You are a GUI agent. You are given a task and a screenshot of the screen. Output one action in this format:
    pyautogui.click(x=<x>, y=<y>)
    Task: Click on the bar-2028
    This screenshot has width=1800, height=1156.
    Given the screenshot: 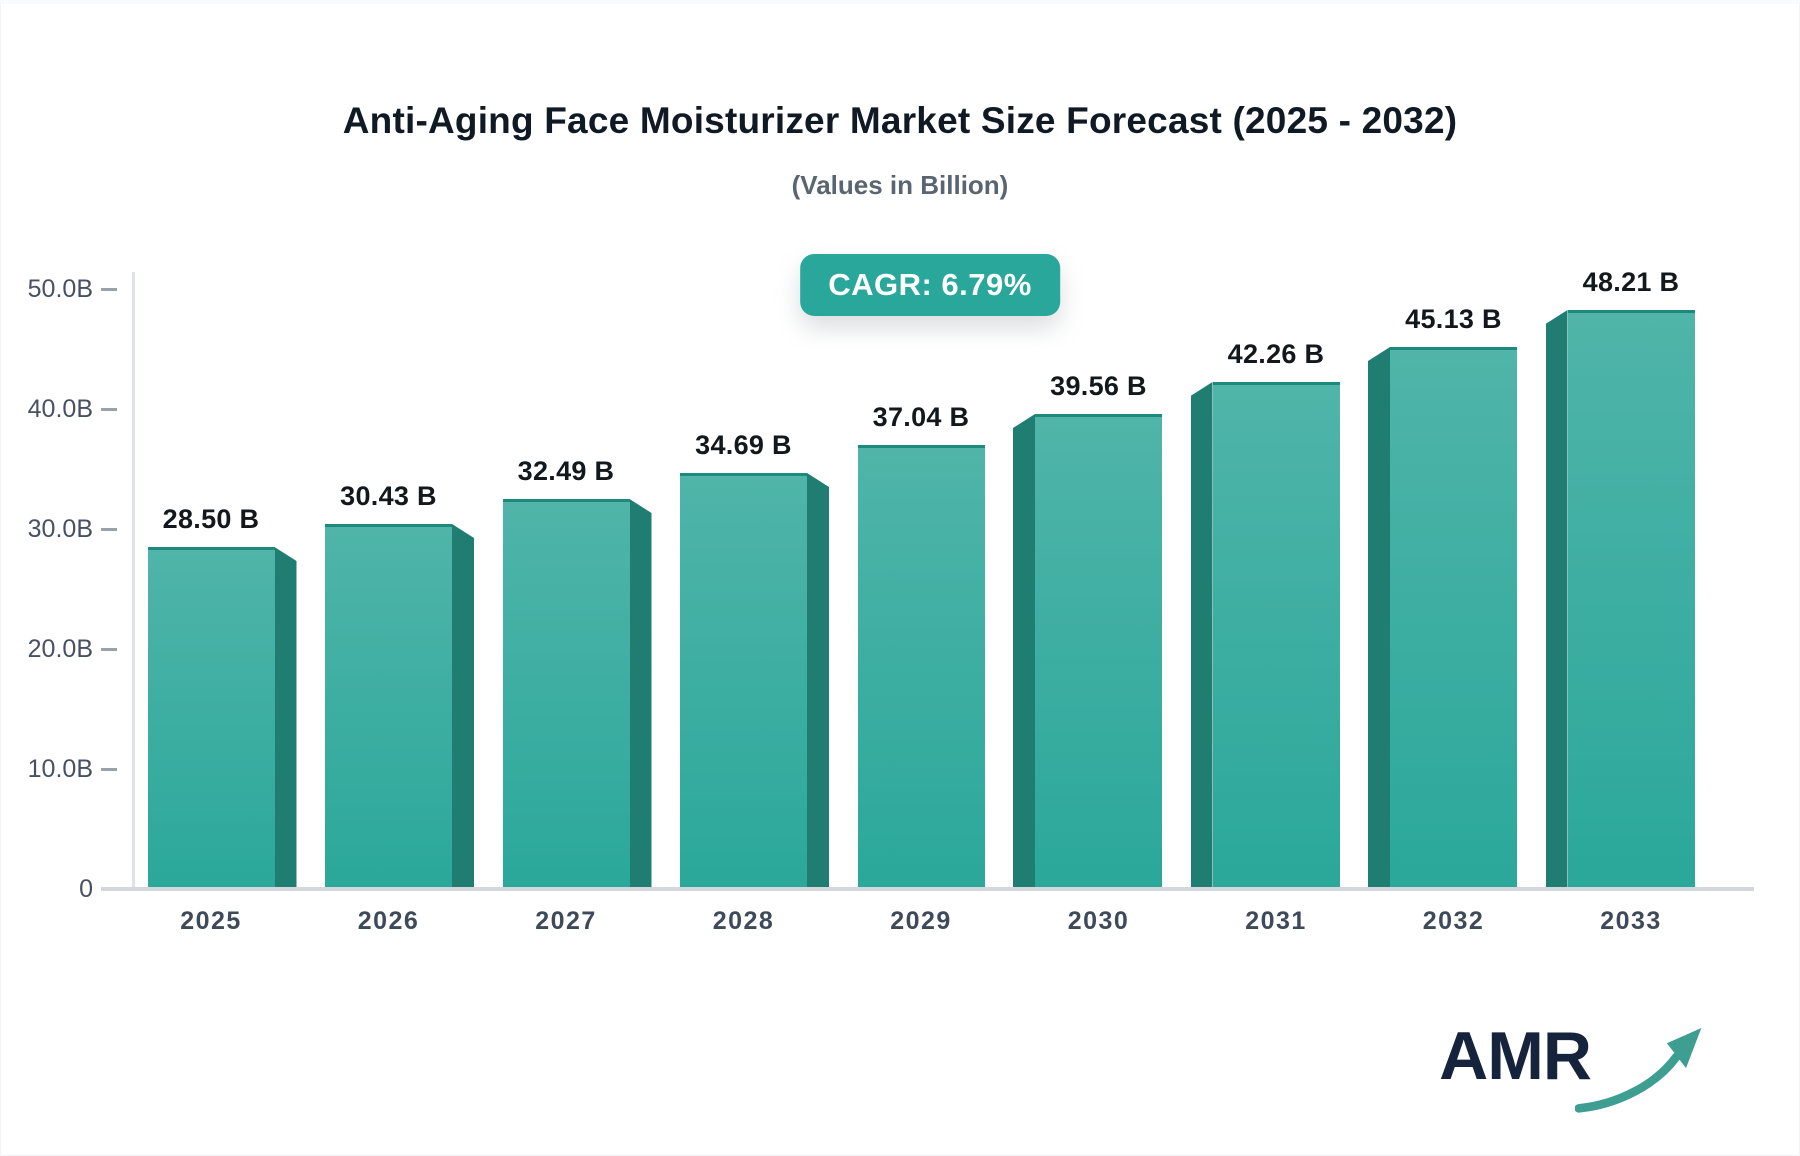 What is the action you would take?
    pyautogui.click(x=743, y=681)
    